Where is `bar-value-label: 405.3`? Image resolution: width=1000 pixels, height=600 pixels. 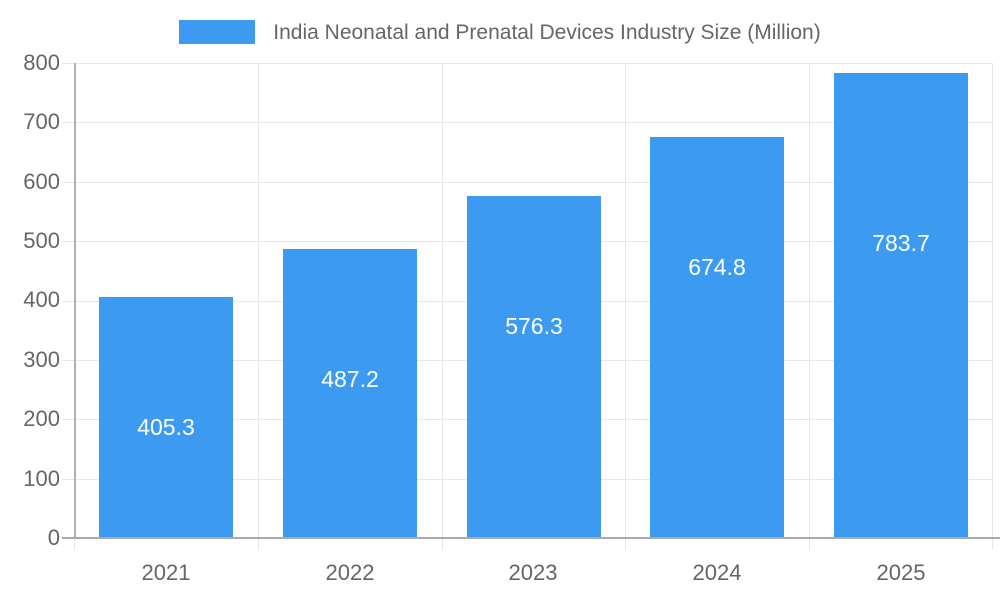
bar-value-label: 405.3 is located at coordinates (166, 427).